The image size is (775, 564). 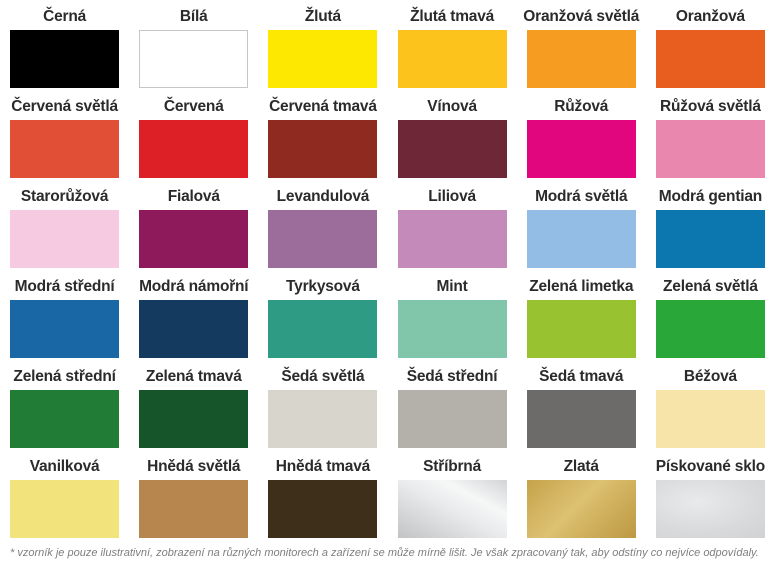 I want to click on swatch-cell: Vínová, so click(x=452, y=135).